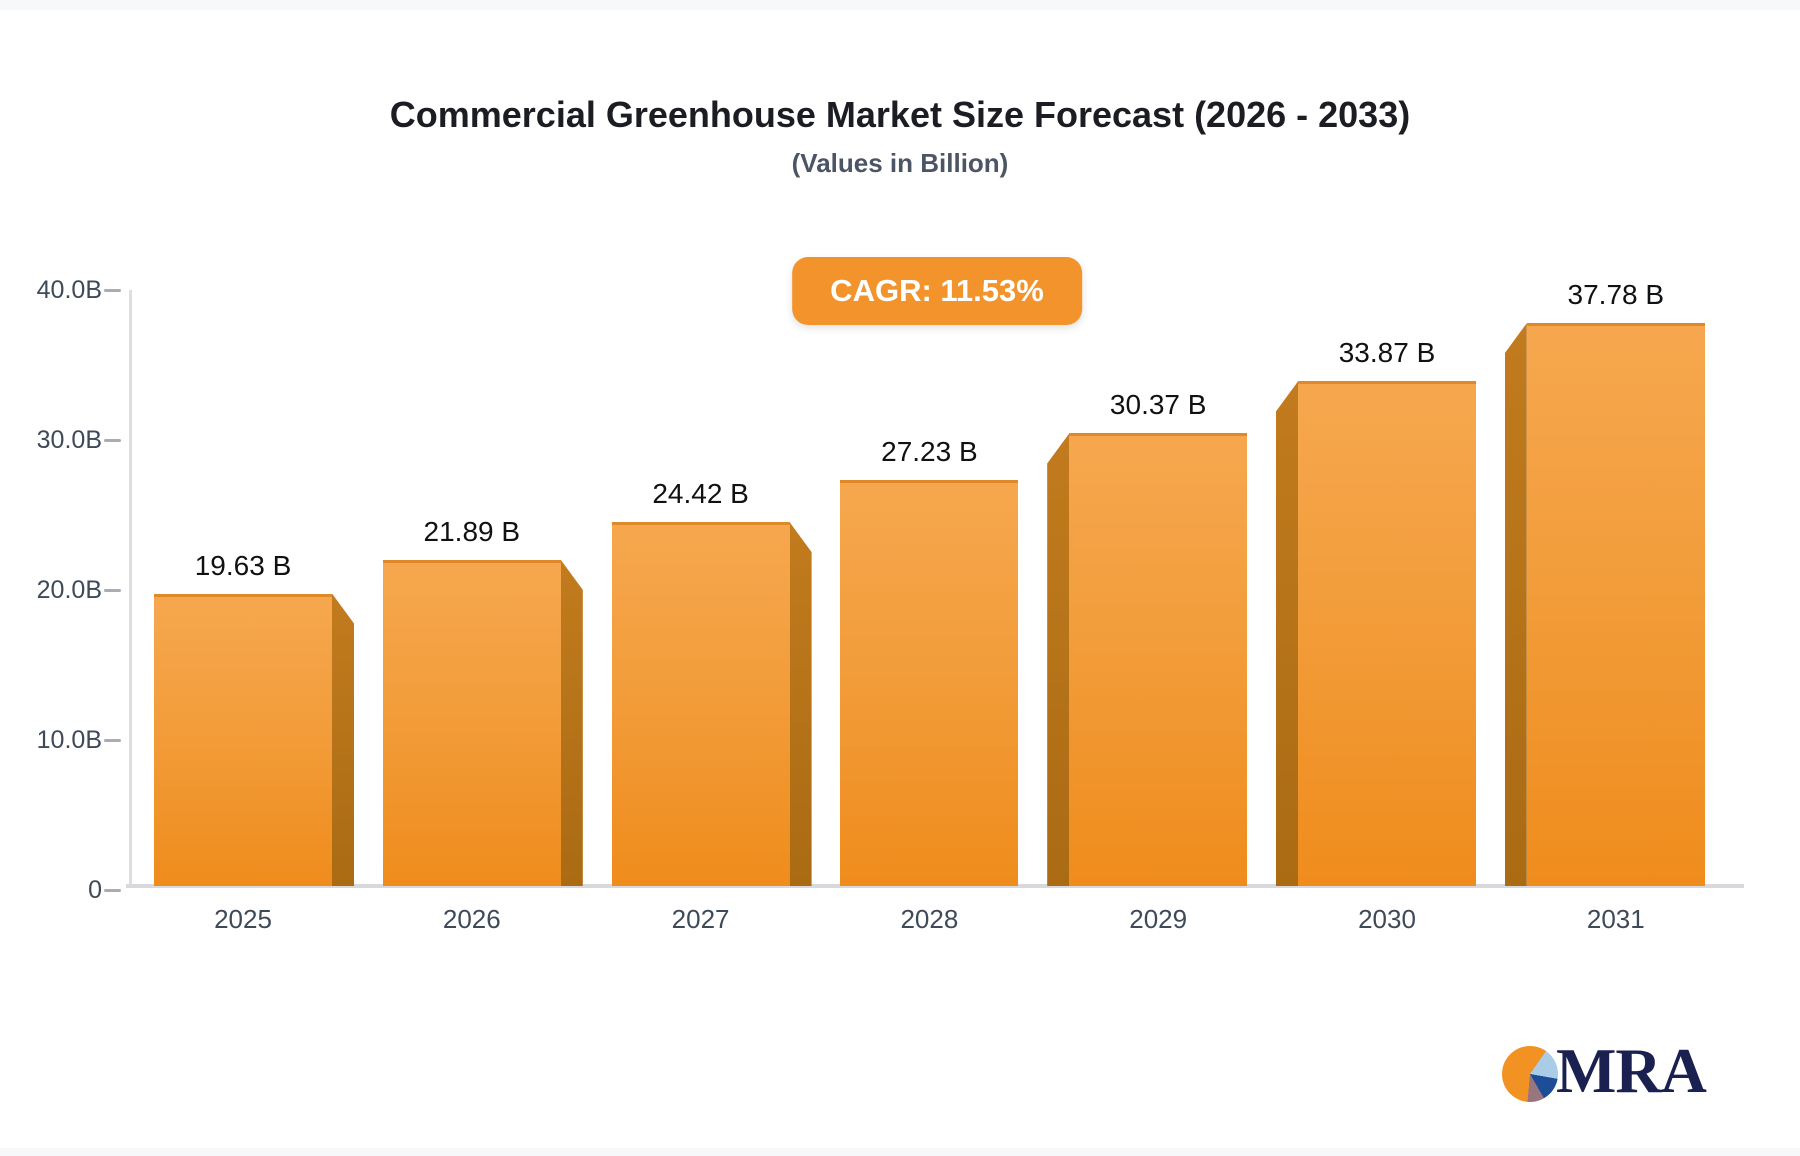 The height and width of the screenshot is (1156, 1800). Describe the element at coordinates (243, 739) in the screenshot. I see `bar-2025` at that location.